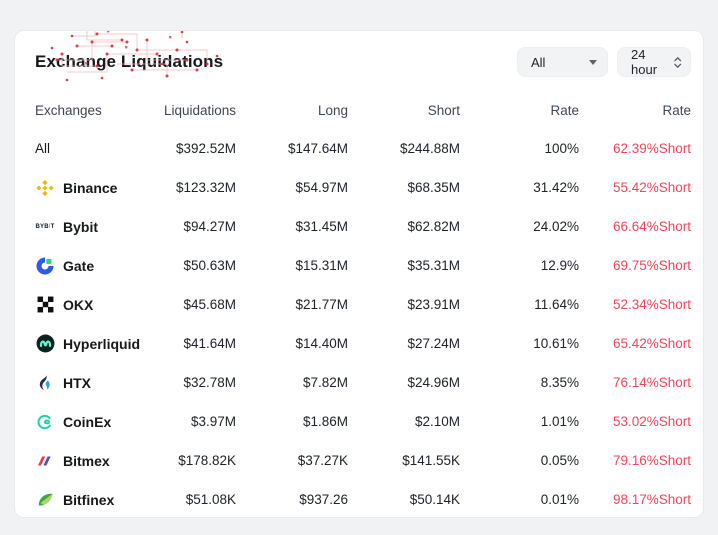 Image resolution: width=718 pixels, height=535 pixels. I want to click on short-cell: $23.91M, so click(433, 304).